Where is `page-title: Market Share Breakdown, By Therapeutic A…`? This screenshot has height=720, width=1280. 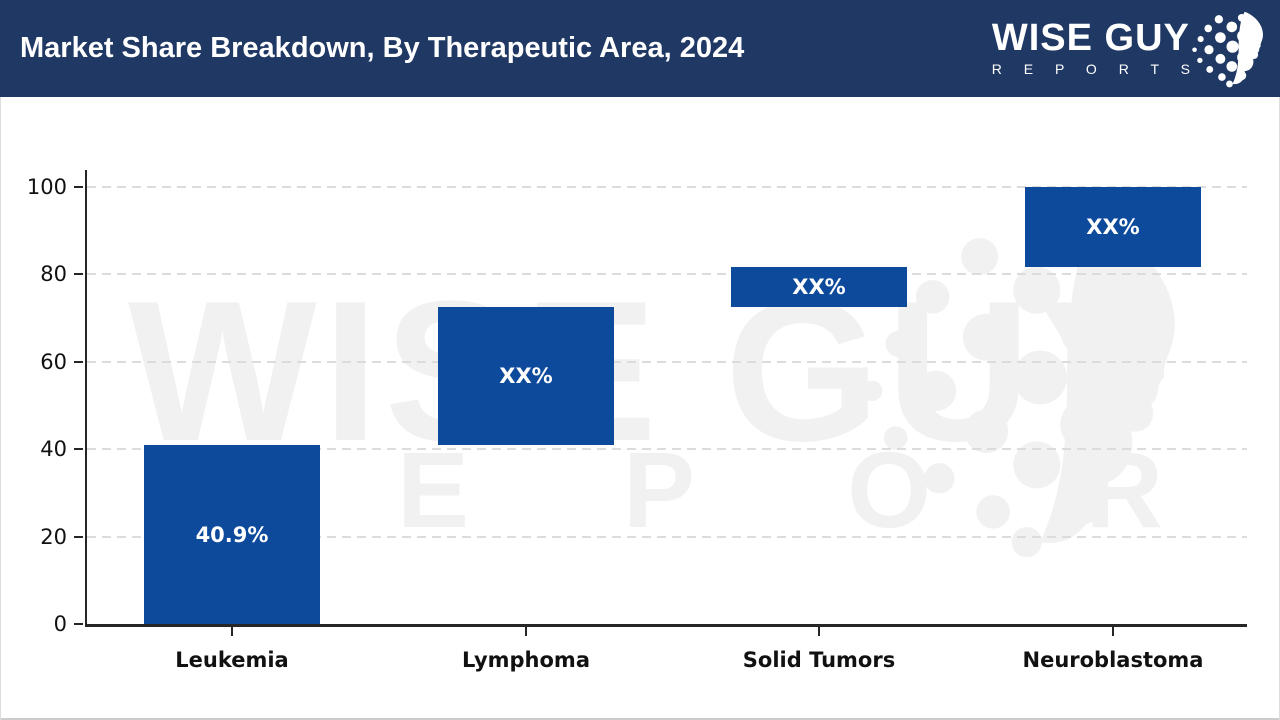 page-title: Market Share Breakdown, By Therapeutic A… is located at coordinates (382, 48).